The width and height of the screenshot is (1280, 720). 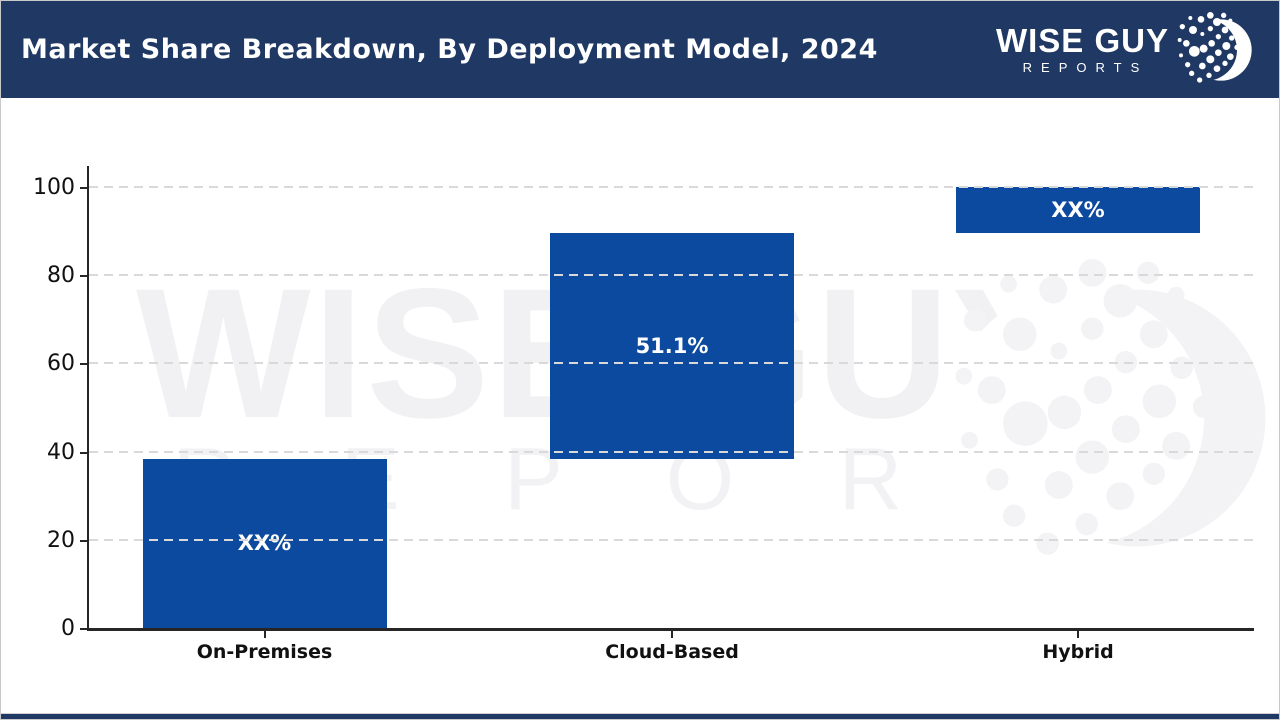 I want to click on footer-bar, so click(x=640, y=716).